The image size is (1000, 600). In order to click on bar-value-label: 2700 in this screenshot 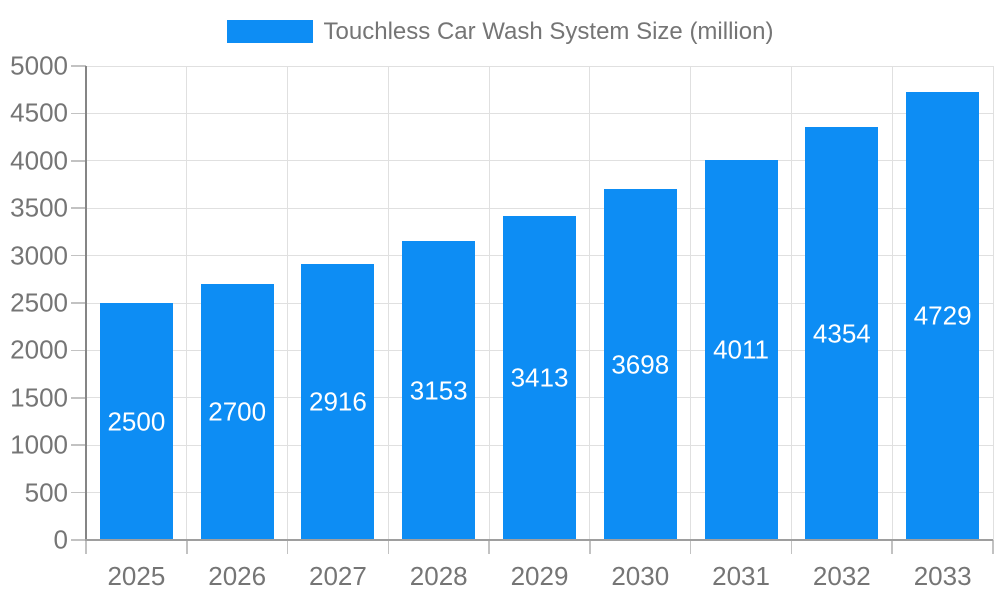, I will do `click(237, 411)`.